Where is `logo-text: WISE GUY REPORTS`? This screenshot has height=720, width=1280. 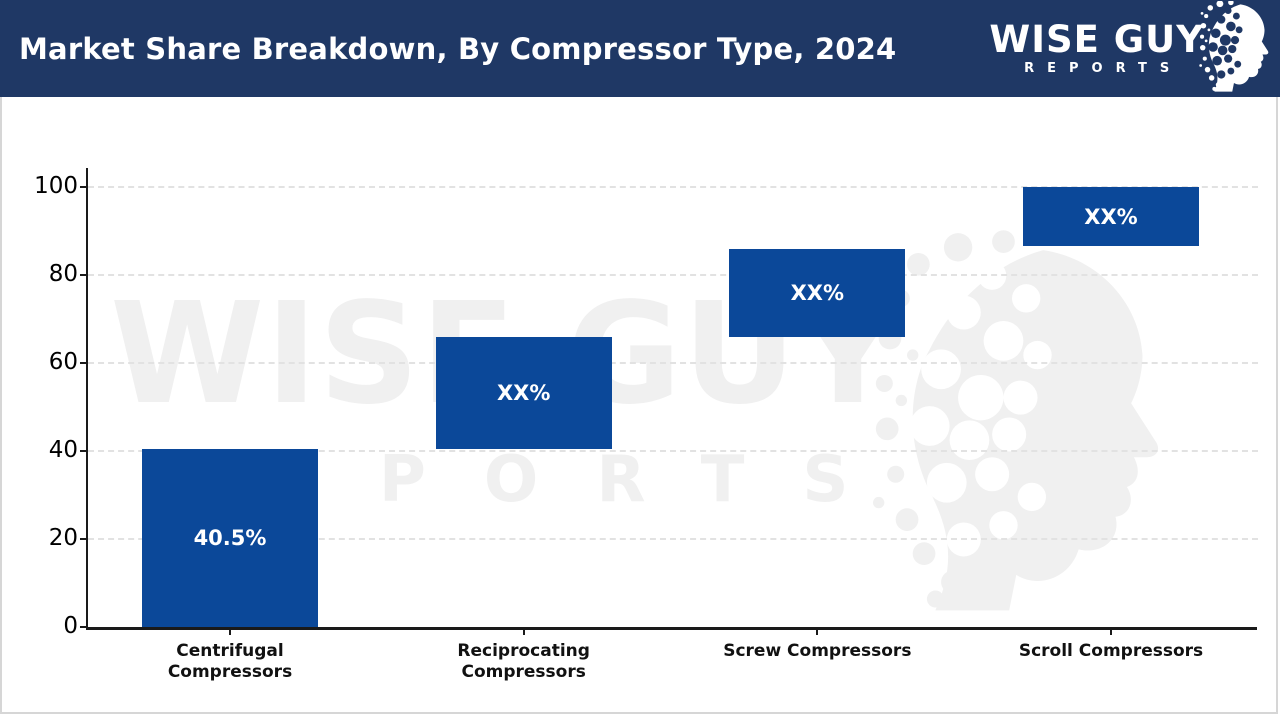
logo-text: WISE GUY REPORTS is located at coordinates (1096, 47).